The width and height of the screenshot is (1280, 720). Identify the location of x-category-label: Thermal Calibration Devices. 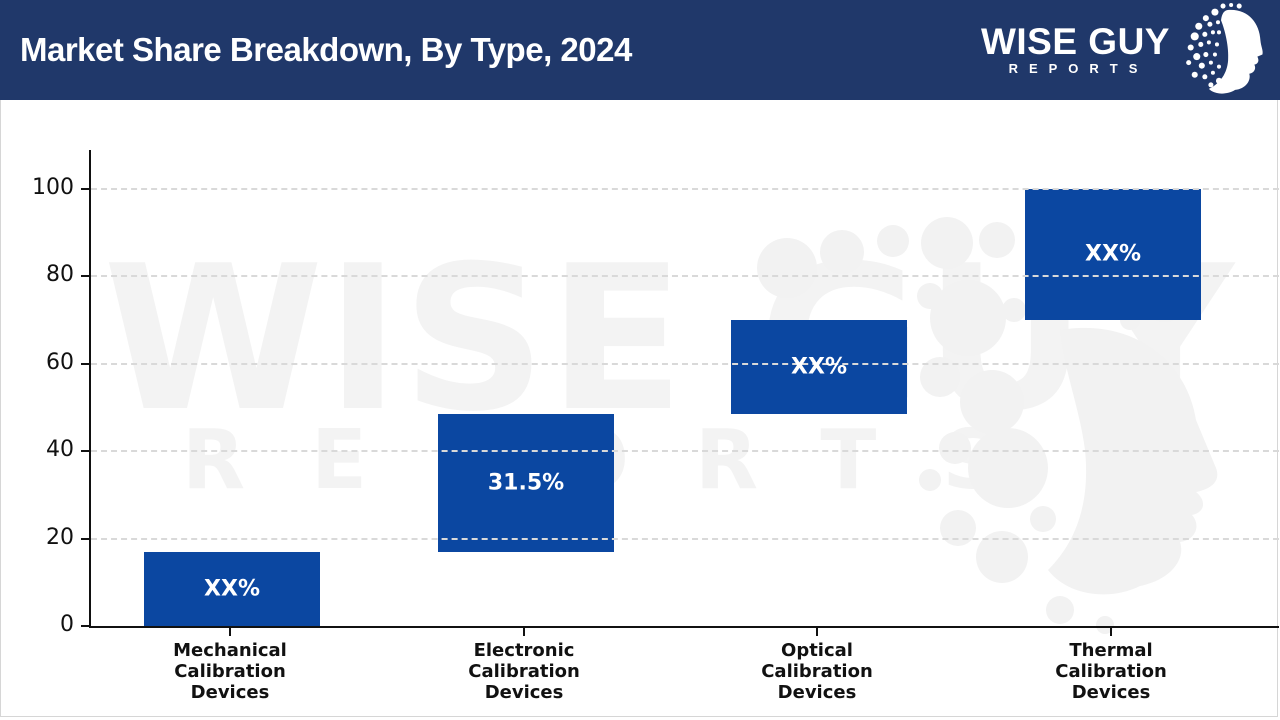
(1111, 671).